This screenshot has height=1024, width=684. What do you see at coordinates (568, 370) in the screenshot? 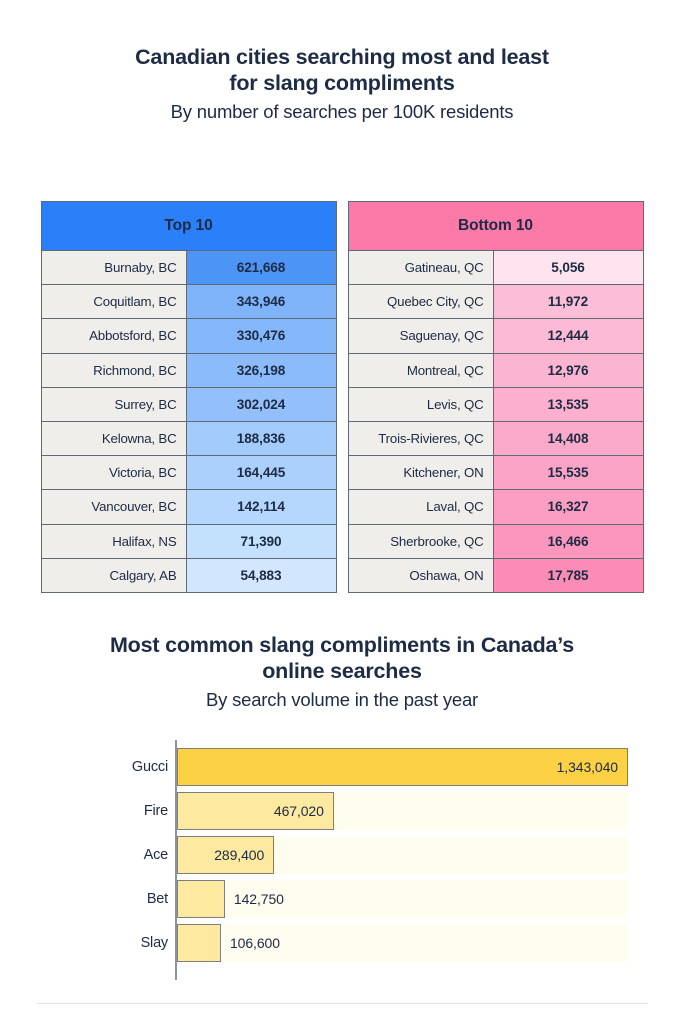
I see `bottom10-value: 12,976` at bounding box center [568, 370].